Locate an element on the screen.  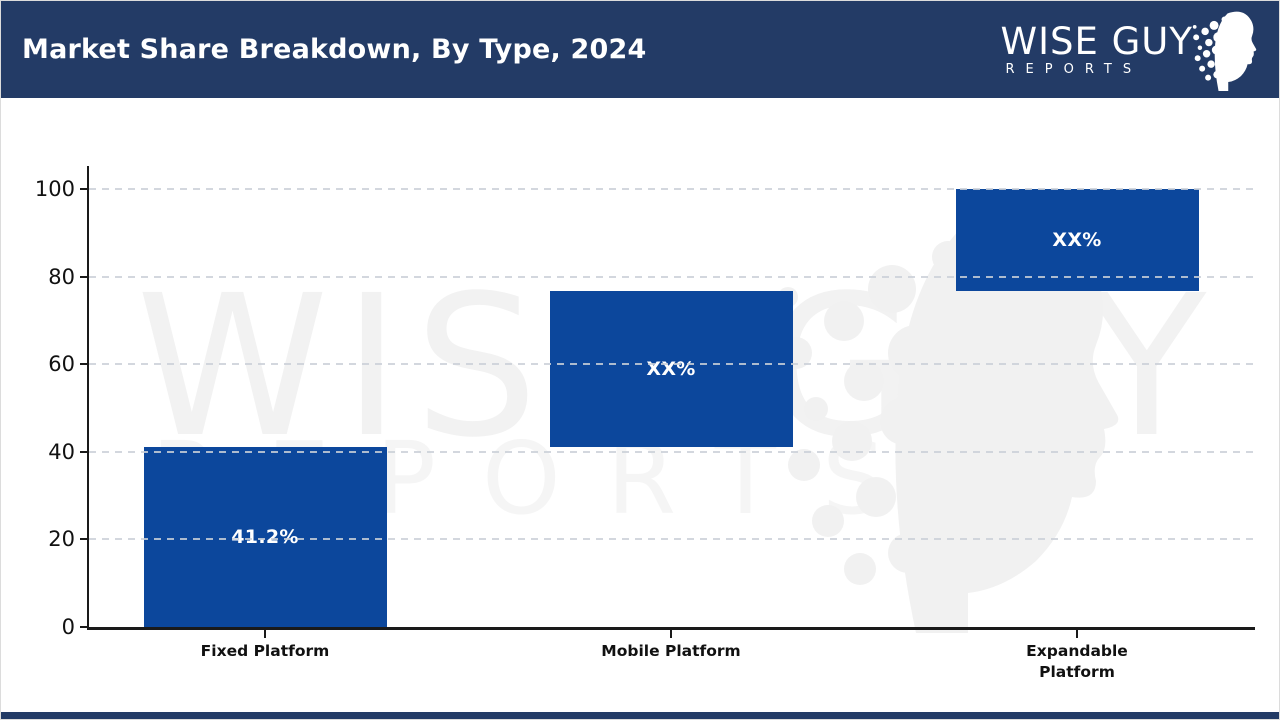
x-tick-label-expandable-platform: Expandable Platform is located at coordinates (1077, 661).